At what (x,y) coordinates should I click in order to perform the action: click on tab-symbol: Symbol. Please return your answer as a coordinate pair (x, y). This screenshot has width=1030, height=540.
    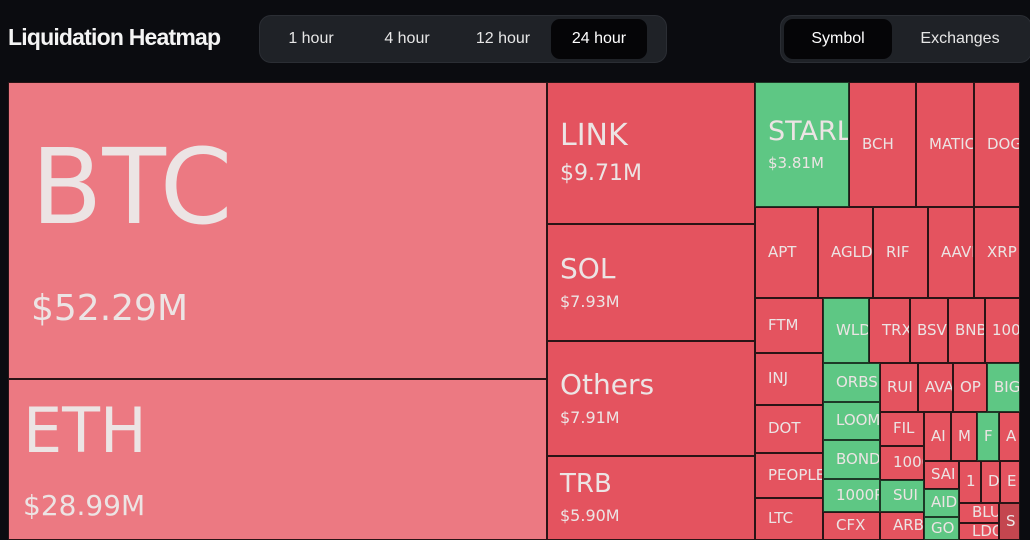
    Looking at the image, I should click on (838, 39).